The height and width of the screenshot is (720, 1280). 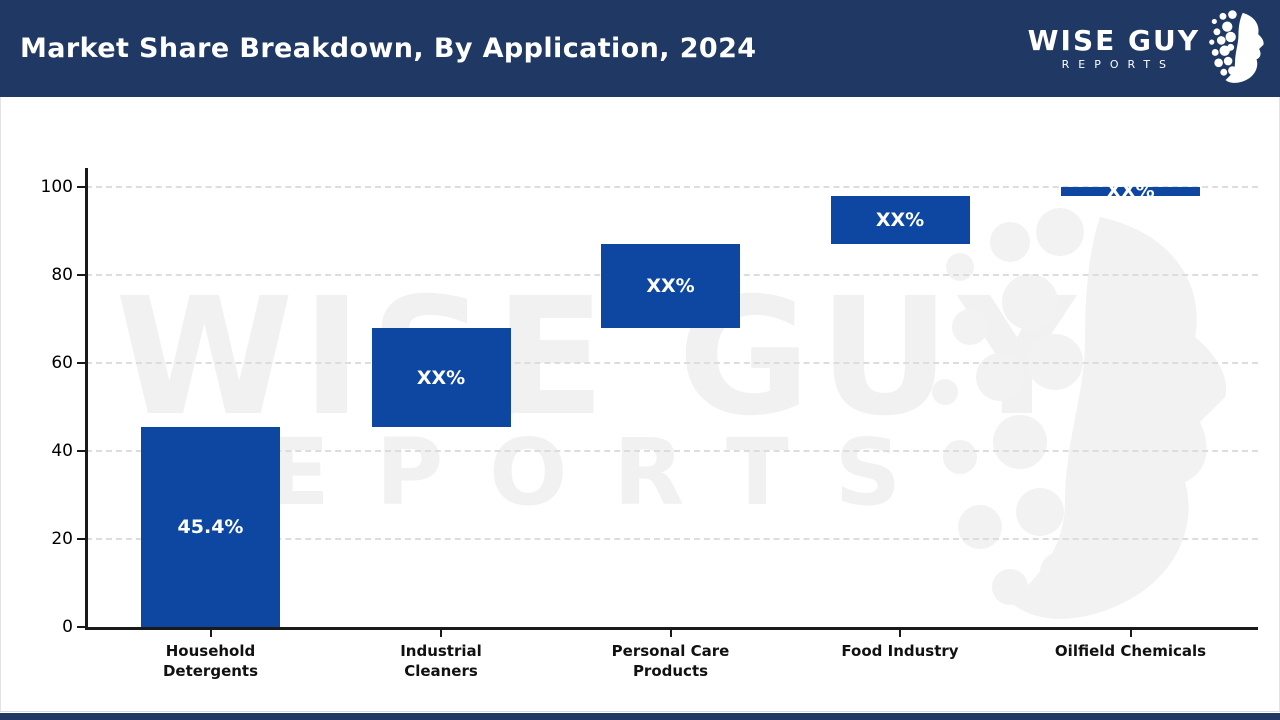 I want to click on y-tick-label: 100, so click(x=56, y=187).